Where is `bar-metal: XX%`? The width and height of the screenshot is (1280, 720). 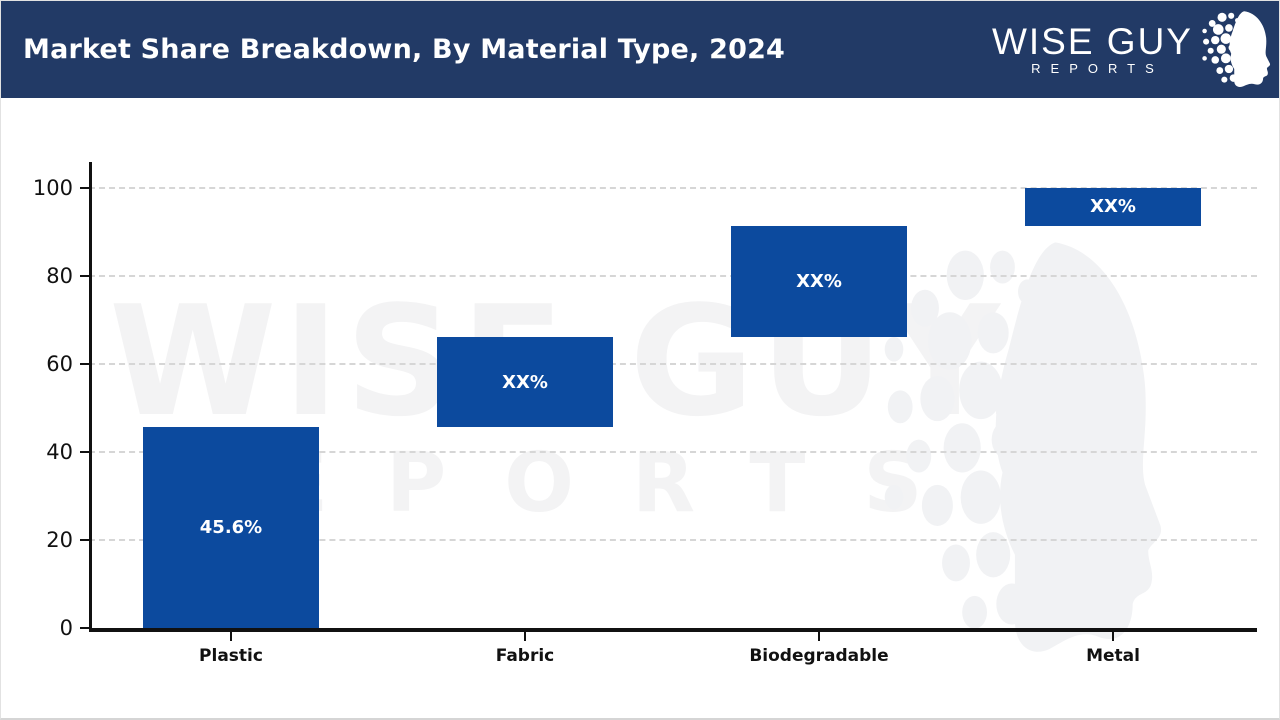
bar-metal: XX% is located at coordinates (1113, 207).